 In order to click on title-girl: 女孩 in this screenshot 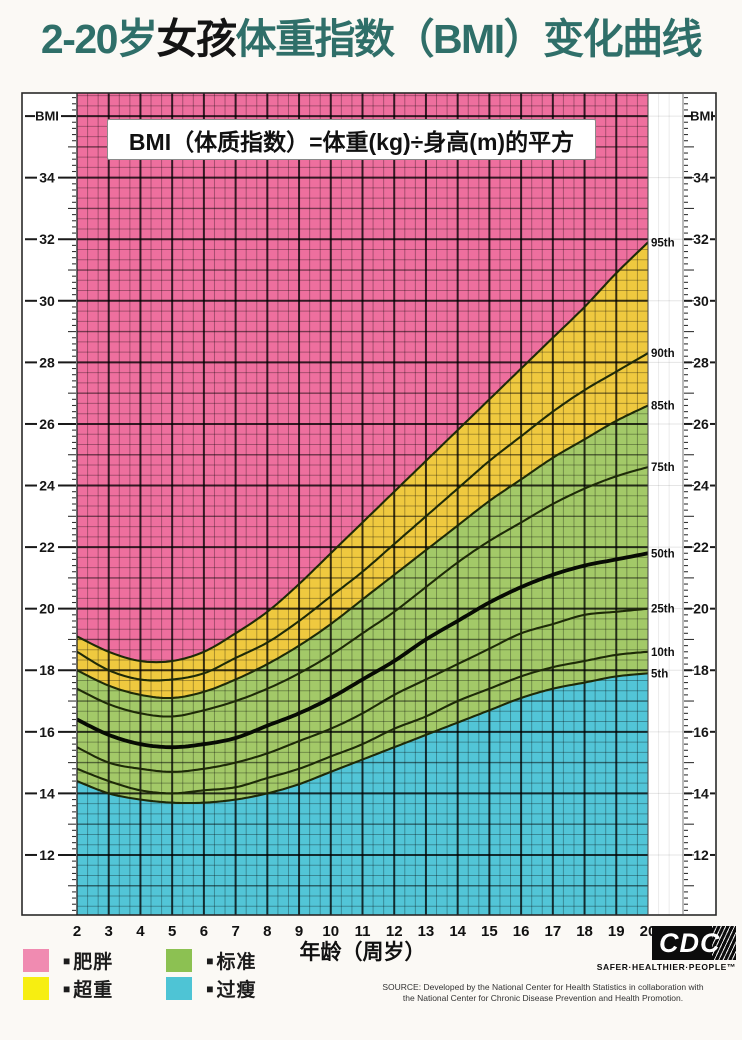, I will do `click(196, 39)`.